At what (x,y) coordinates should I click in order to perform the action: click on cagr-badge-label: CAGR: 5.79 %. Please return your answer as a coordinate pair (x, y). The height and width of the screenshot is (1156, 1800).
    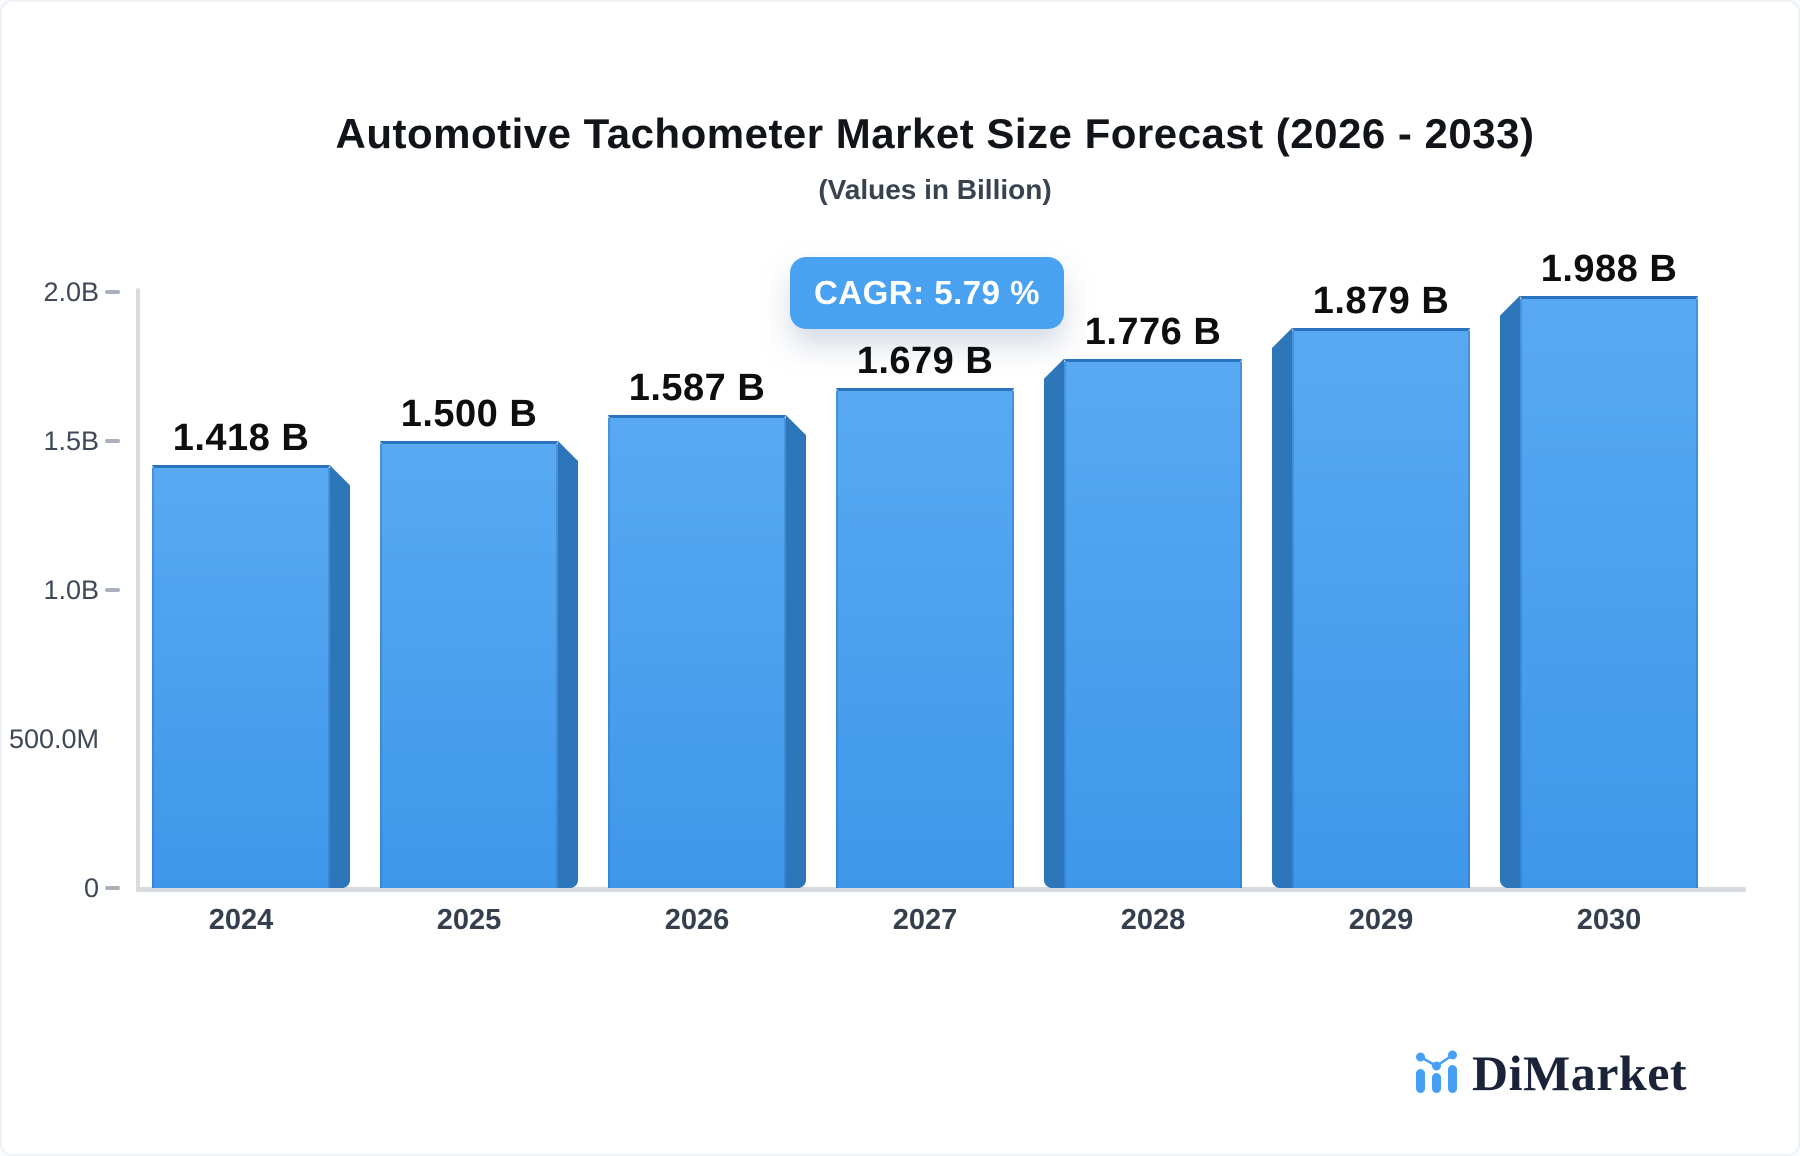
    Looking at the image, I should click on (927, 292).